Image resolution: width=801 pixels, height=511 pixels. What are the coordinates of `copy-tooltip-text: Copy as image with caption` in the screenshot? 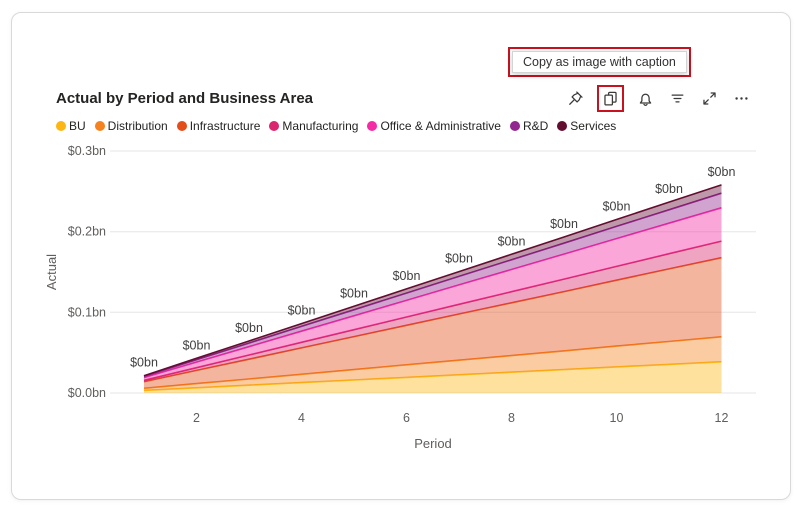 It's located at (599, 62).